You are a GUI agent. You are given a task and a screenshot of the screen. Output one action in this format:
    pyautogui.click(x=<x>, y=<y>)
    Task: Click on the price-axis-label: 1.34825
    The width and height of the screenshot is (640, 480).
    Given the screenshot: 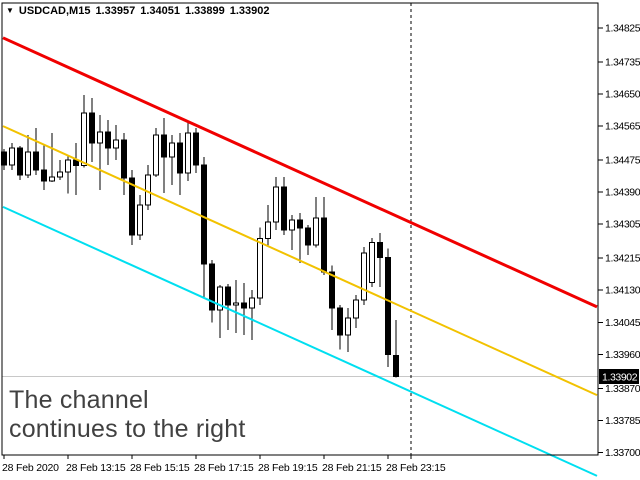 What is the action you would take?
    pyautogui.click(x=622, y=29)
    